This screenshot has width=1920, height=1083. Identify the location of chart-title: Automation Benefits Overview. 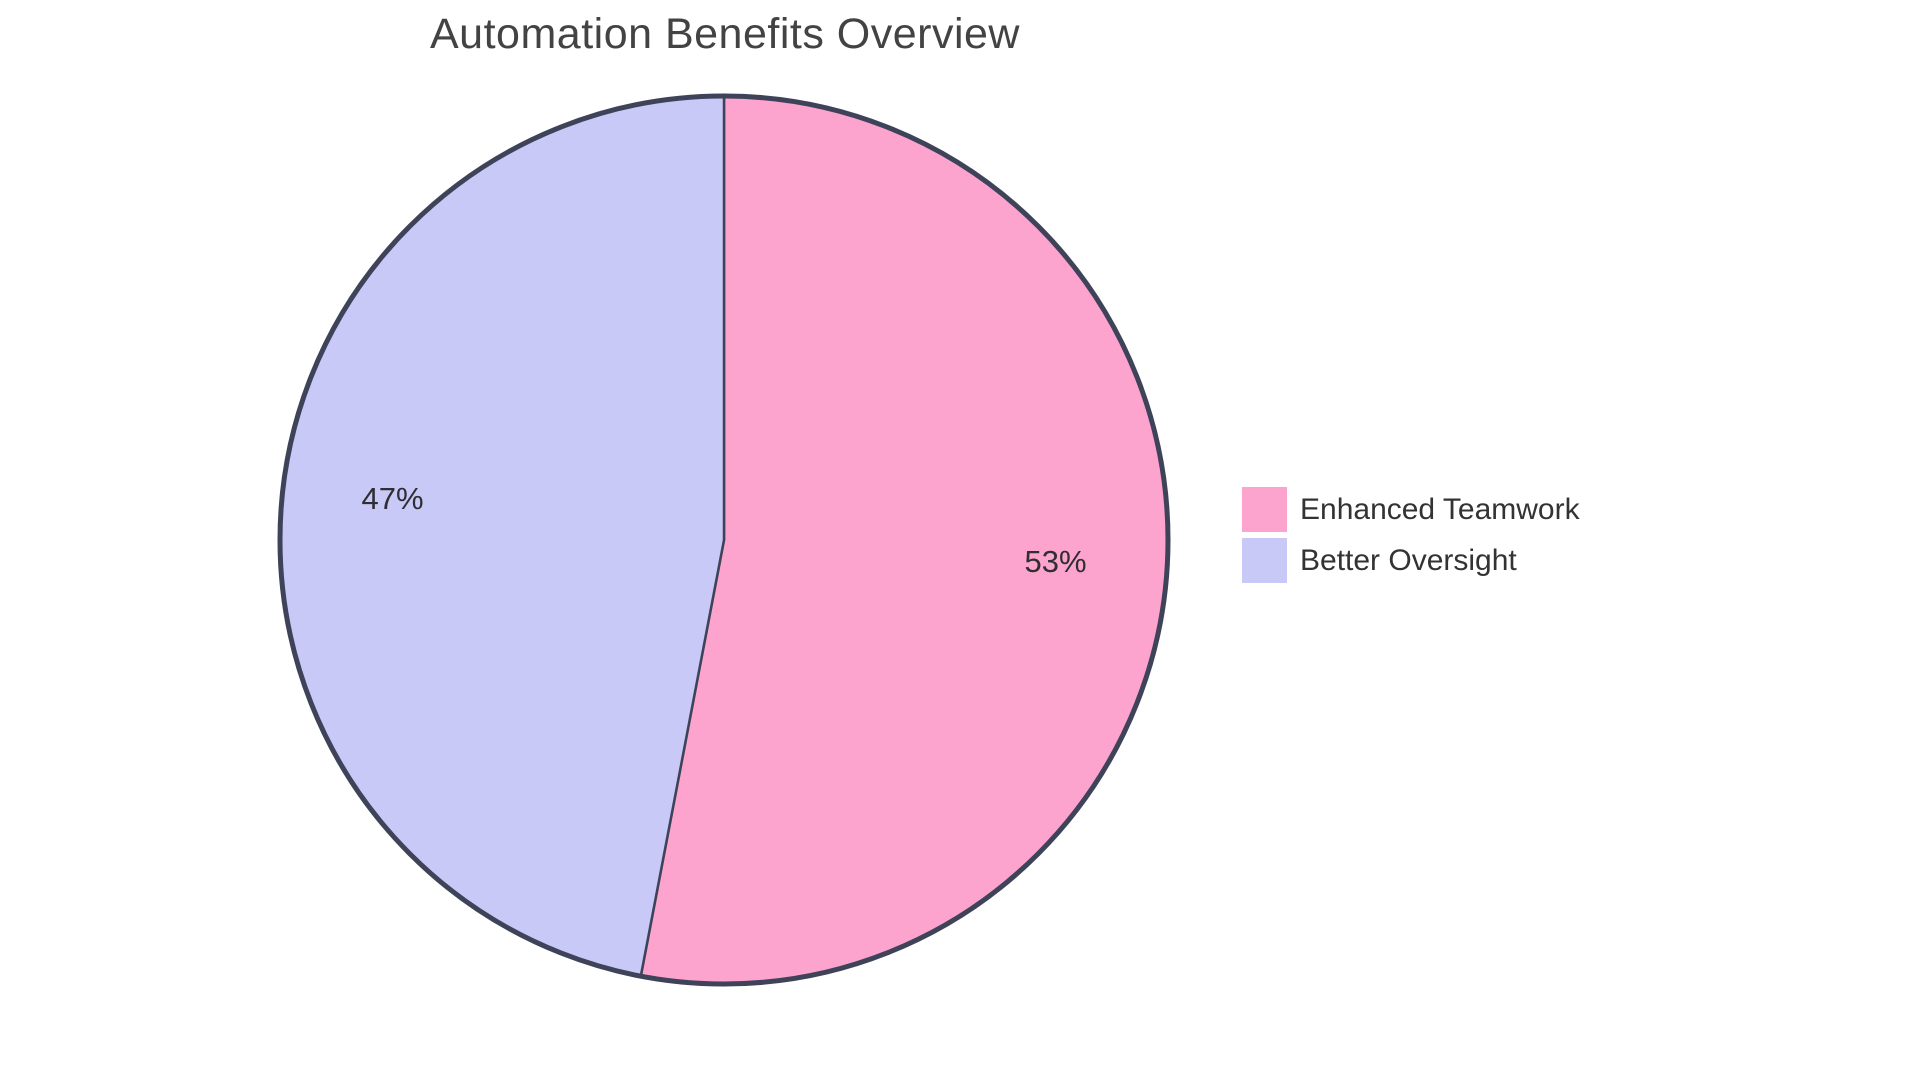
(725, 34).